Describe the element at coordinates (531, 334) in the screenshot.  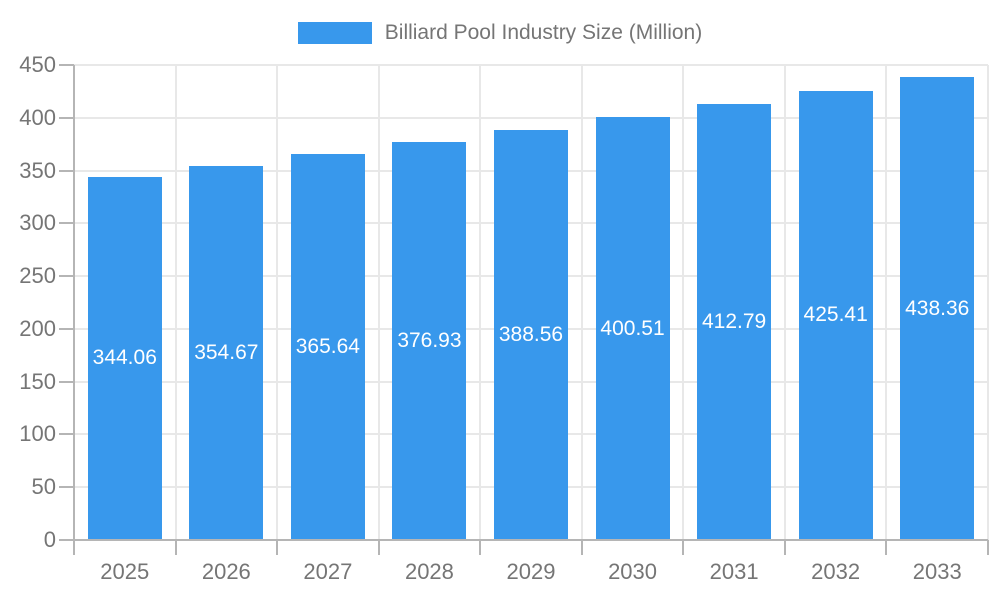
I see `bar-2029` at that location.